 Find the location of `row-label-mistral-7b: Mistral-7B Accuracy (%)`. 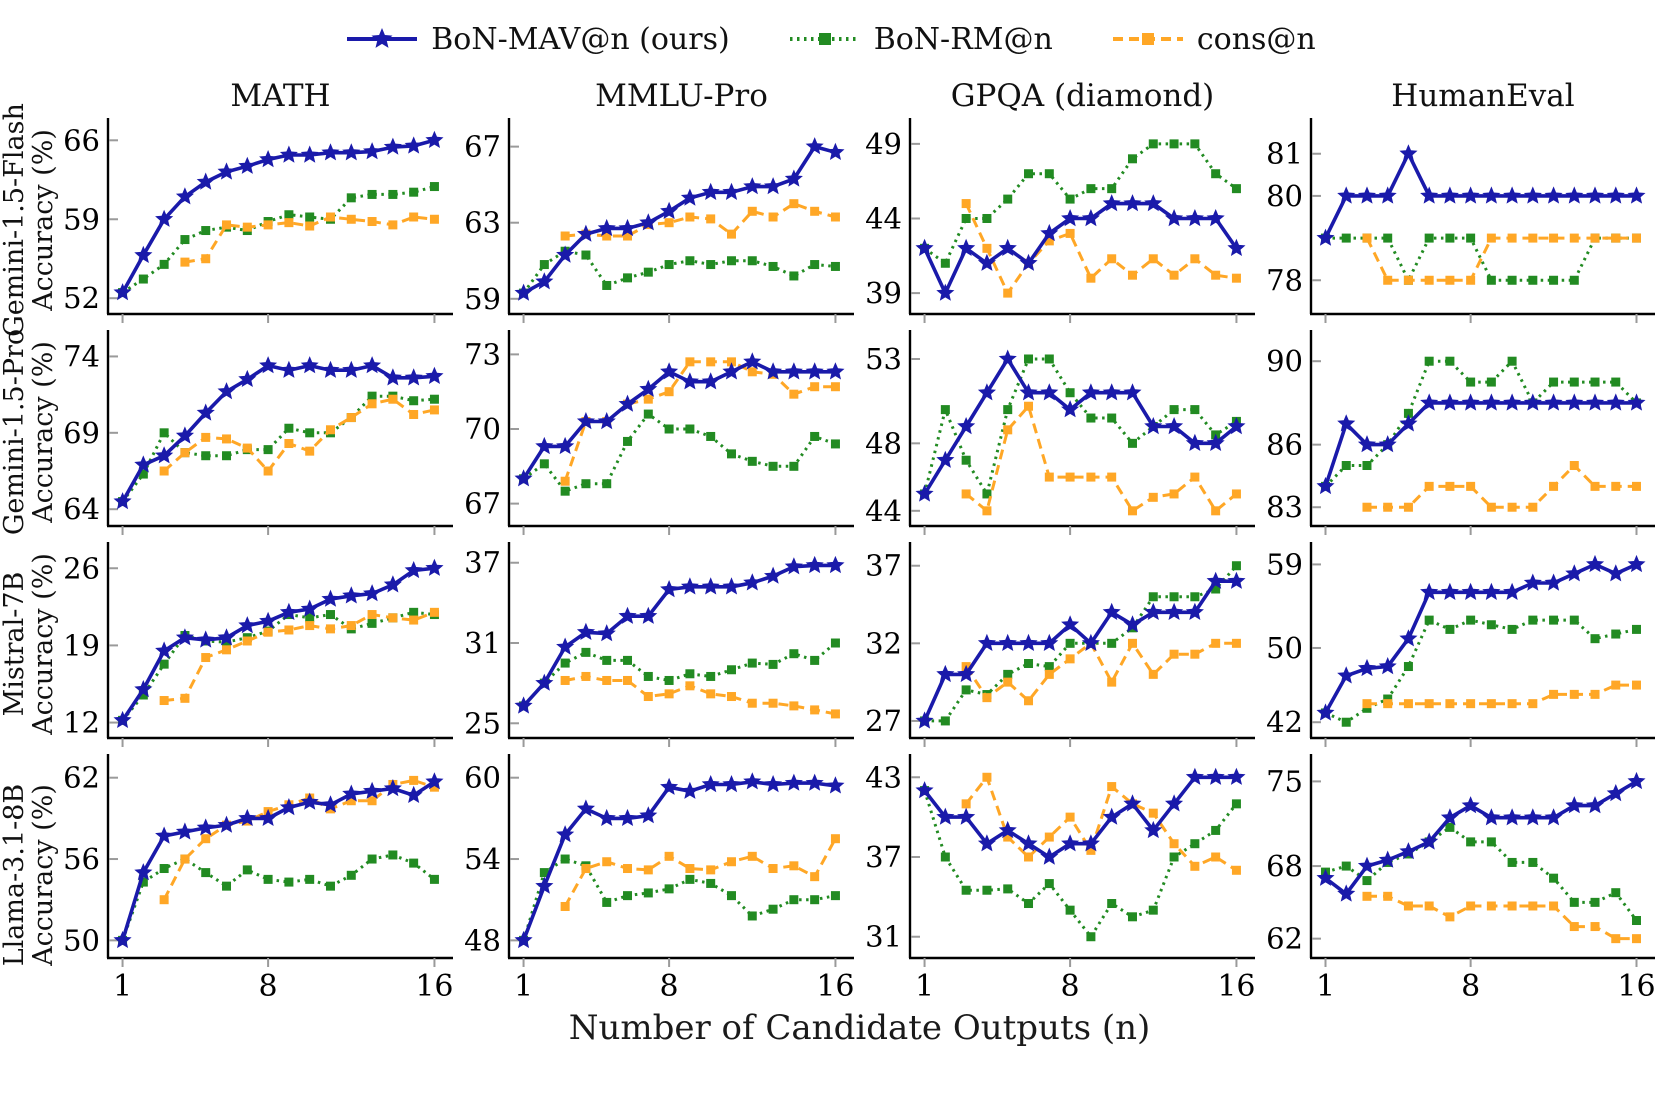

row-label-mistral-7b: Mistral-7B Accuracy (%) is located at coordinates (29, 644).